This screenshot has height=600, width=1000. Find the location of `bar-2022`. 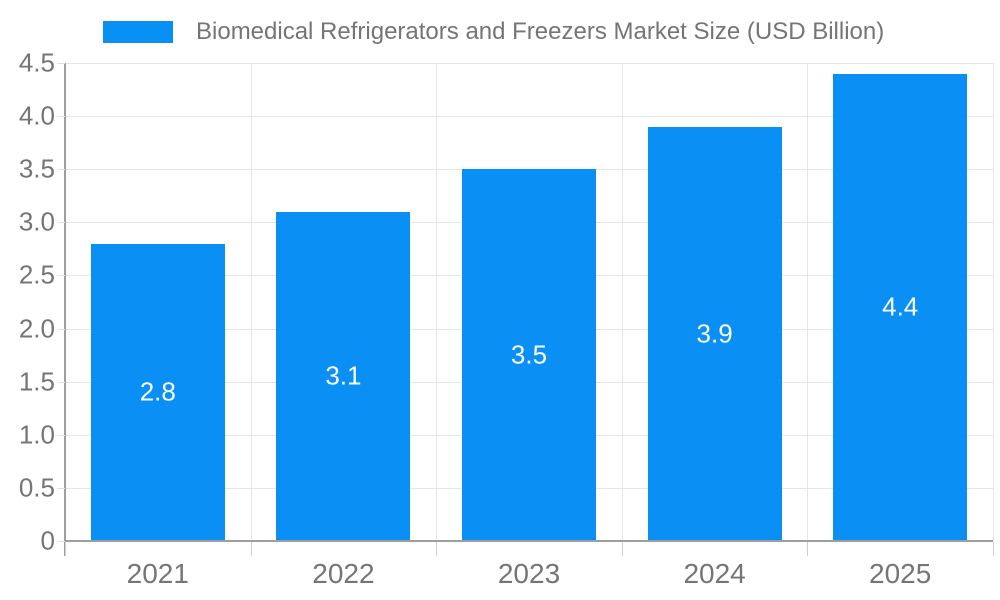

bar-2022 is located at coordinates (343, 376).